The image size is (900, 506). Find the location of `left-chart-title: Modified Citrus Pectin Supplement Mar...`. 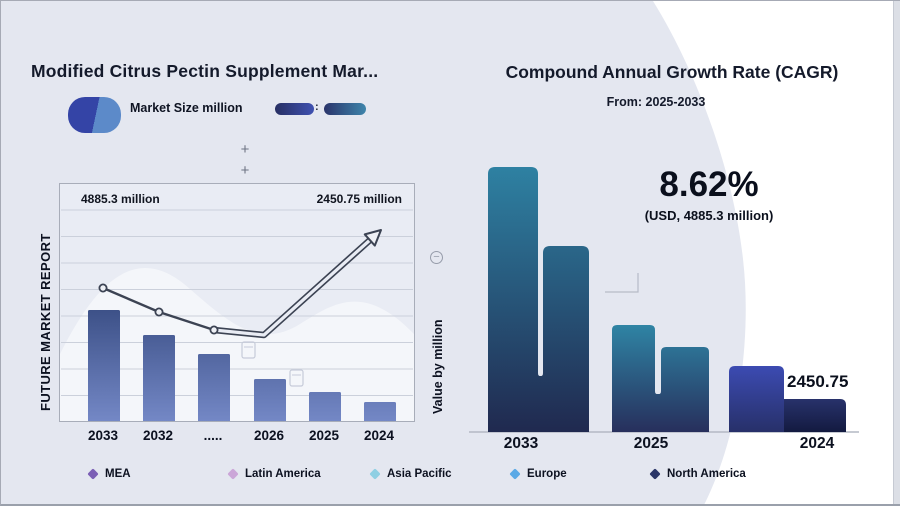

left-chart-title: Modified Citrus Pectin Supplement Mar... is located at coordinates (205, 71).